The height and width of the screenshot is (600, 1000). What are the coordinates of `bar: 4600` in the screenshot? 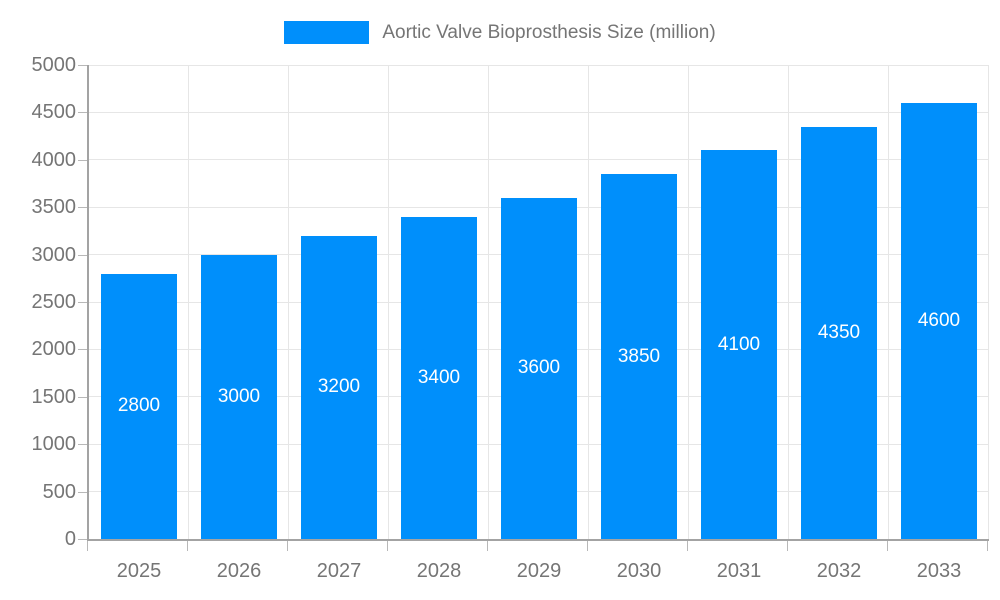 It's located at (939, 320).